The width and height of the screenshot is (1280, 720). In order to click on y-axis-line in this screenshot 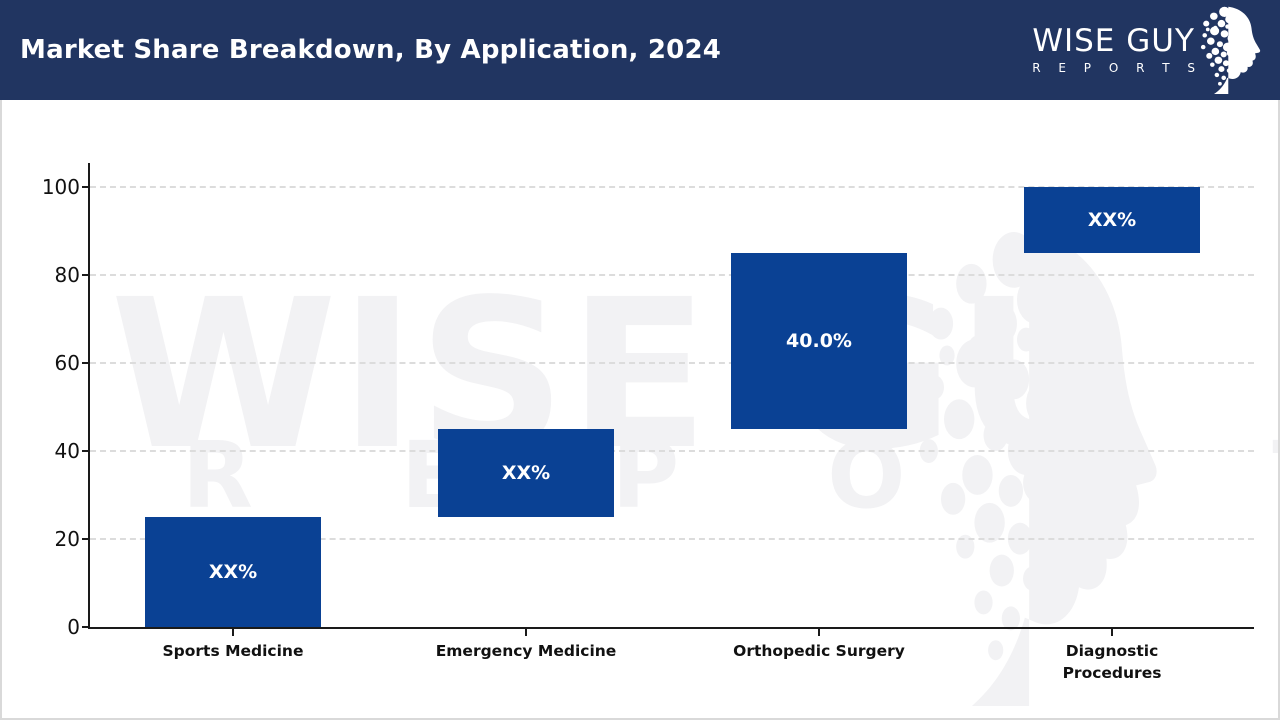, I will do `click(89, 396)`.